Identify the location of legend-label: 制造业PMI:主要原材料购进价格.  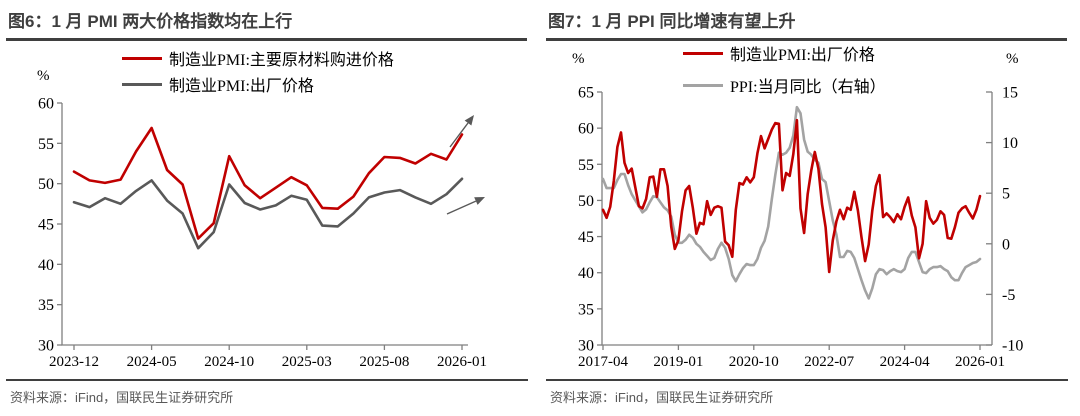
(281, 60).